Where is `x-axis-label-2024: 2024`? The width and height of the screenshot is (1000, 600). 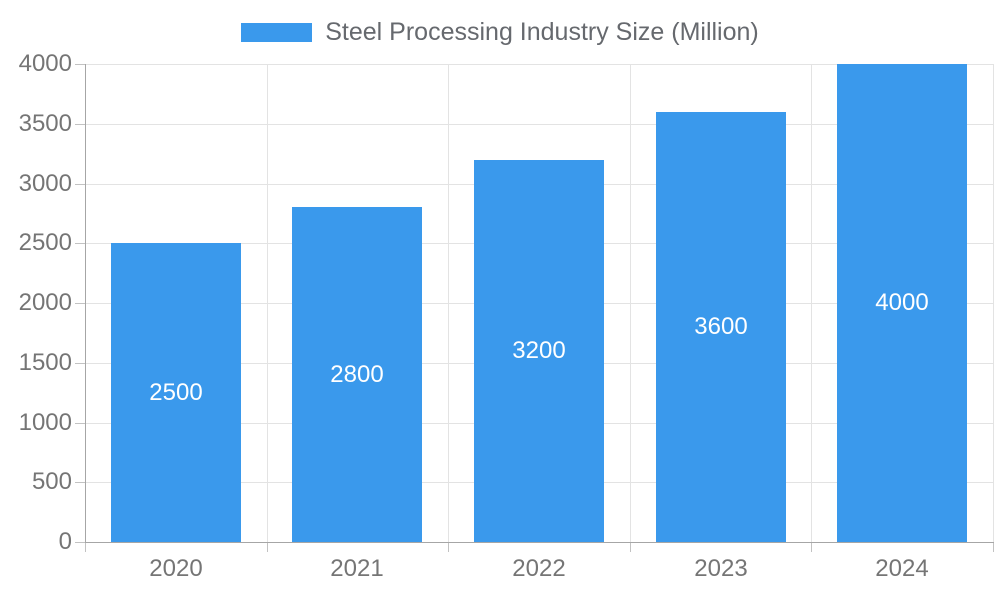
x-axis-label-2024: 2024 is located at coordinates (902, 568).